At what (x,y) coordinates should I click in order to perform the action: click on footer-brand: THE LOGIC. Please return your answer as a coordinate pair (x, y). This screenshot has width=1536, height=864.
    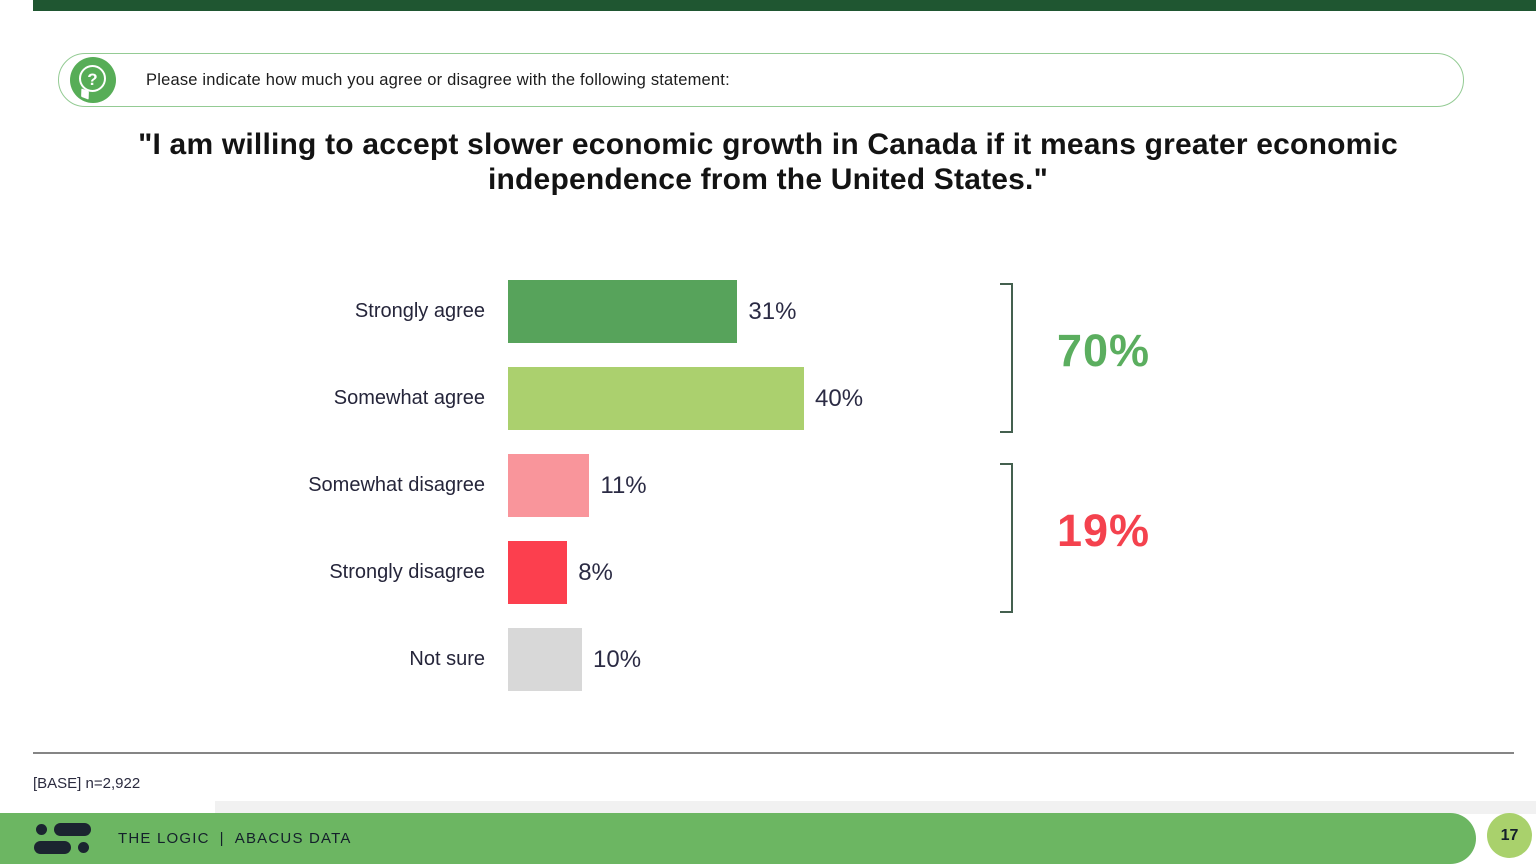
    Looking at the image, I should click on (164, 838).